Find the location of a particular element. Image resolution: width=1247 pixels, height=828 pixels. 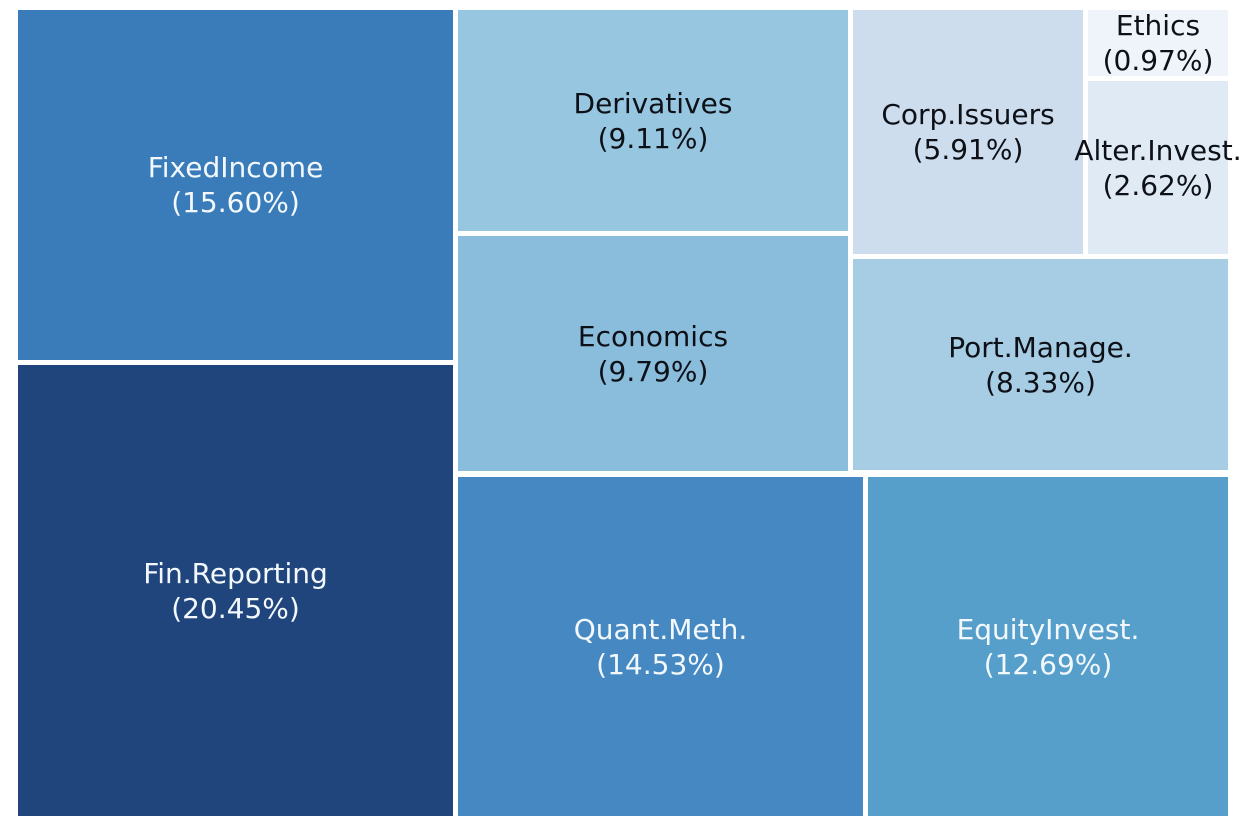

tile-label-group: Corp.Issuers (5.91%) is located at coordinates (967, 132).